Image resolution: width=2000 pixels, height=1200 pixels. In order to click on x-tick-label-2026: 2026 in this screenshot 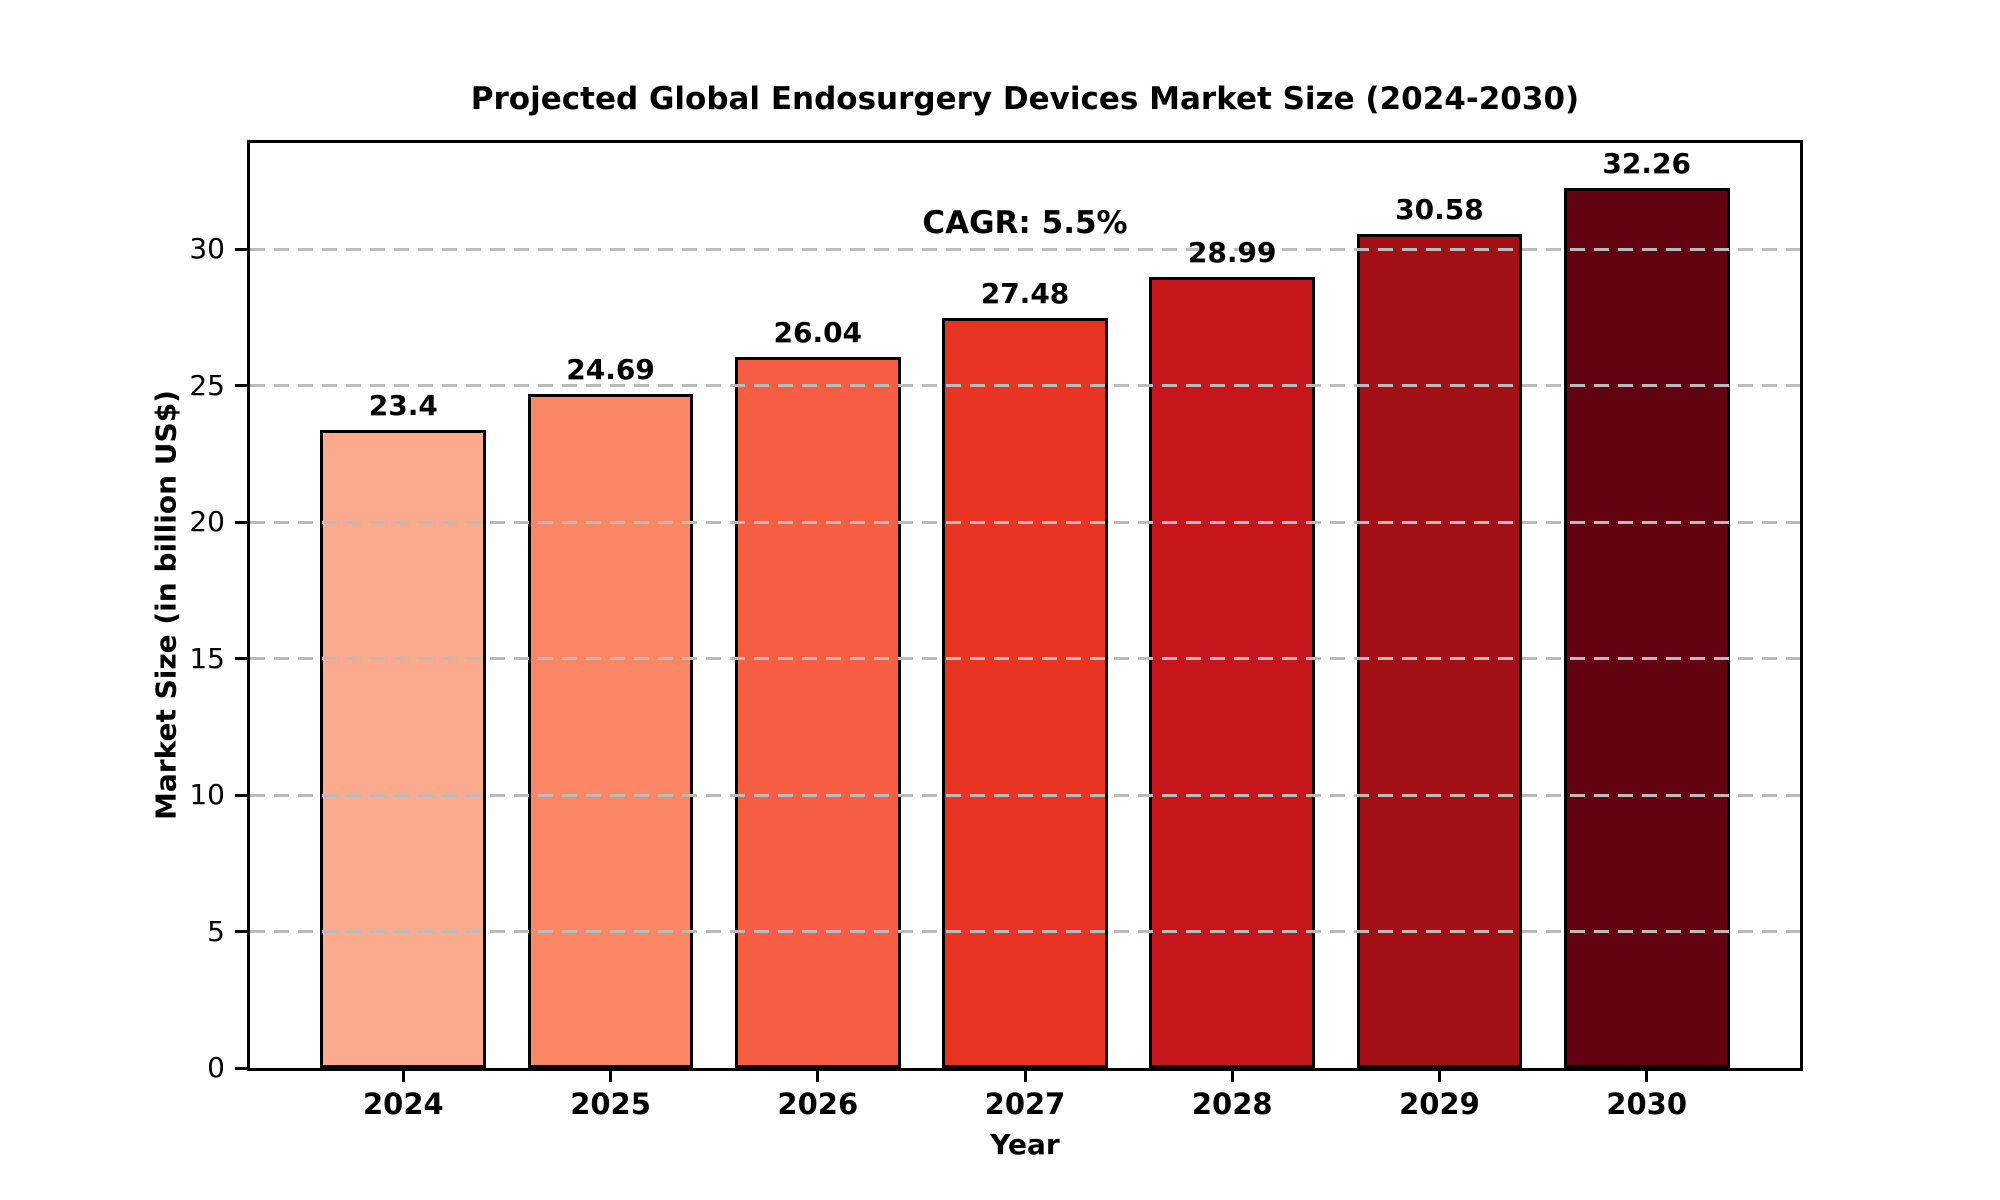, I will do `click(818, 1104)`.